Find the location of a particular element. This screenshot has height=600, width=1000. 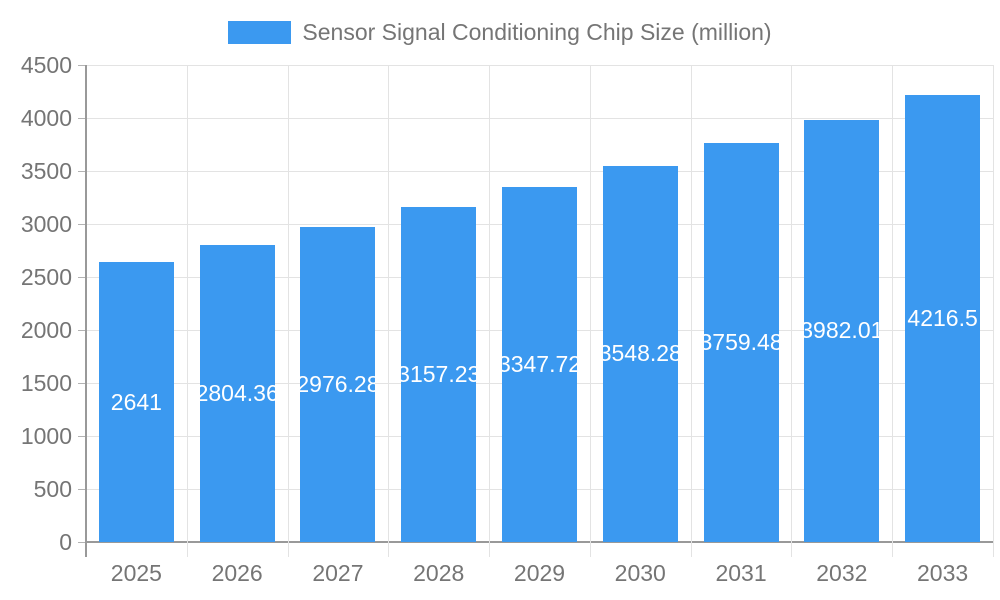

bar: 2804.36 is located at coordinates (237, 393).